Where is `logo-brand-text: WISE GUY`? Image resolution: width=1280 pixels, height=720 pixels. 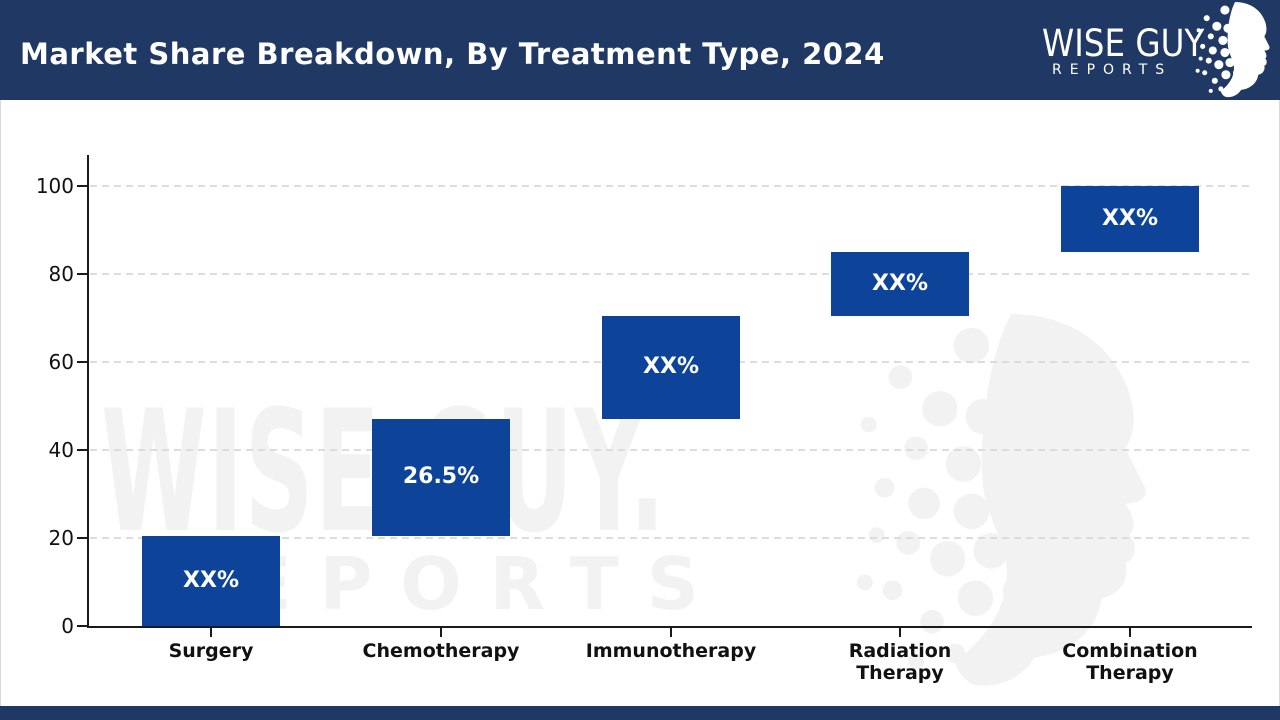 logo-brand-text: WISE GUY is located at coordinates (1123, 43).